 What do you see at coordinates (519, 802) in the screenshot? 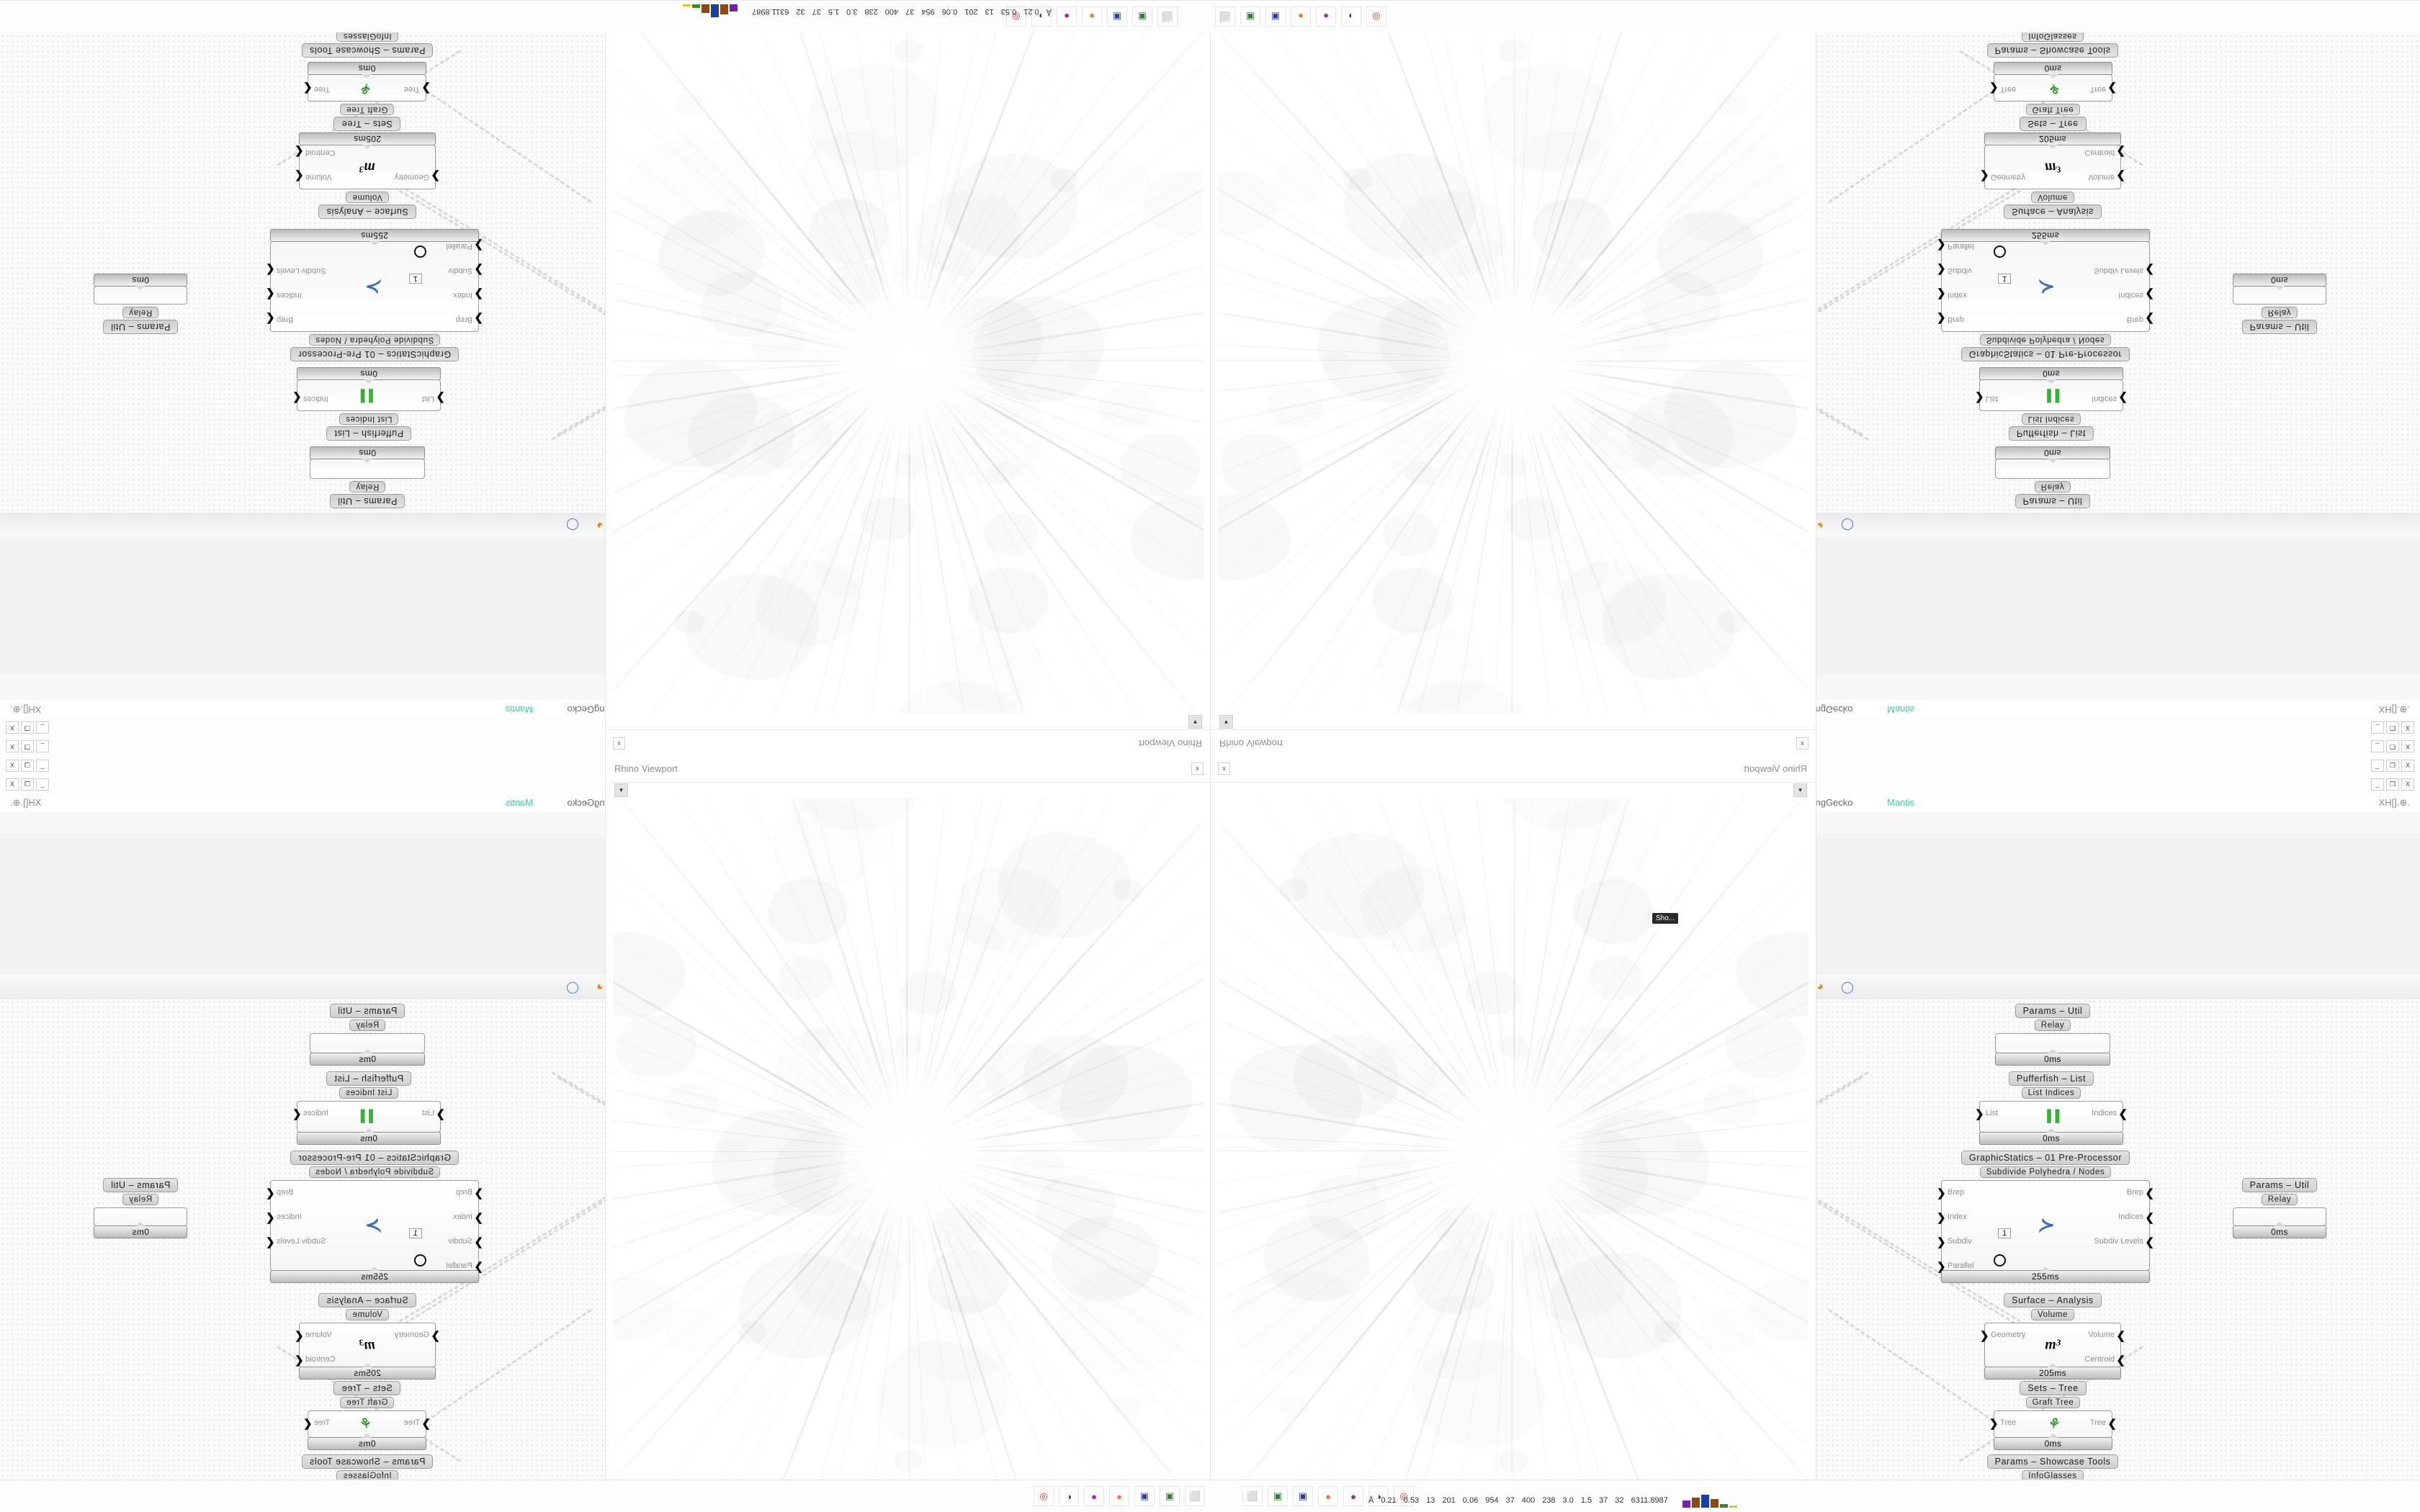
I see `menu-item-mantis: Mantis` at bounding box center [519, 802].